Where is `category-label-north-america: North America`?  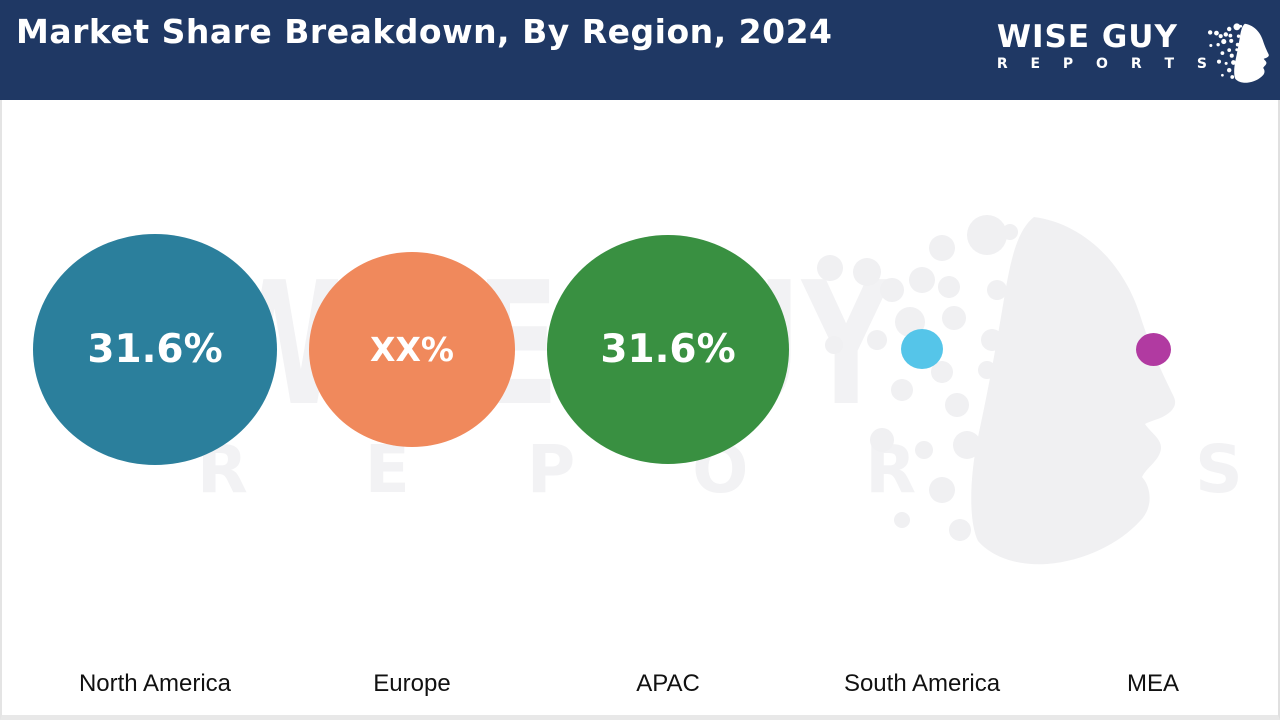 category-label-north-america: North America is located at coordinates (155, 683).